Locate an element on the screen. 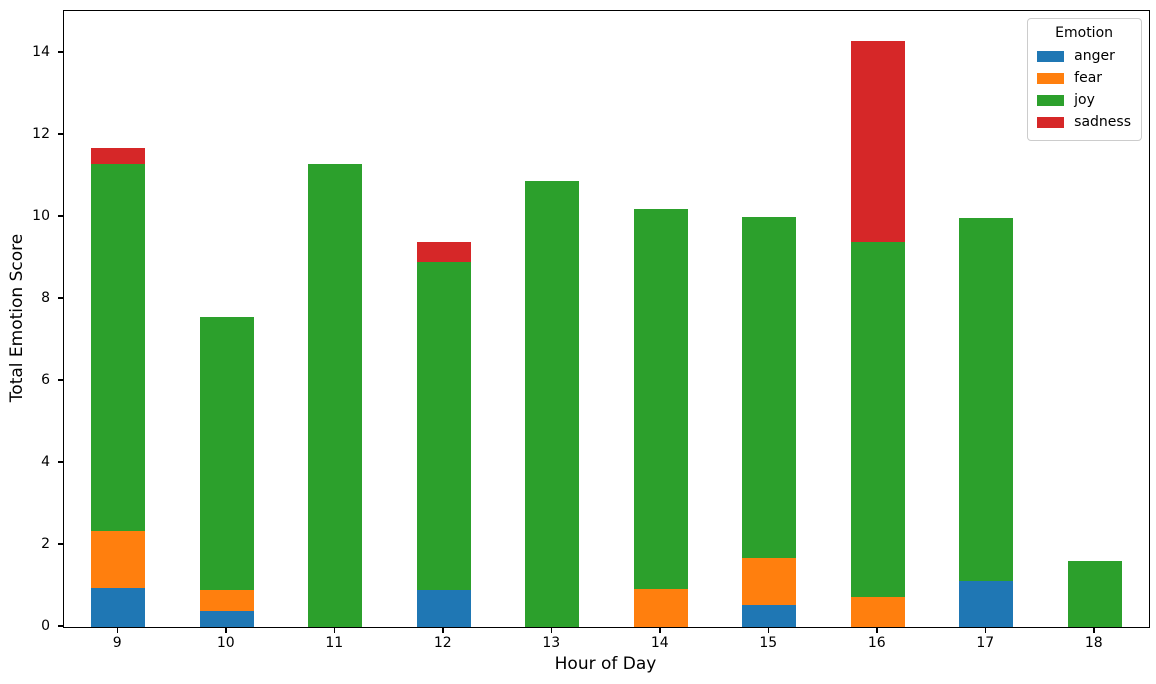  legend-swatch-anger is located at coordinates (1051, 56).